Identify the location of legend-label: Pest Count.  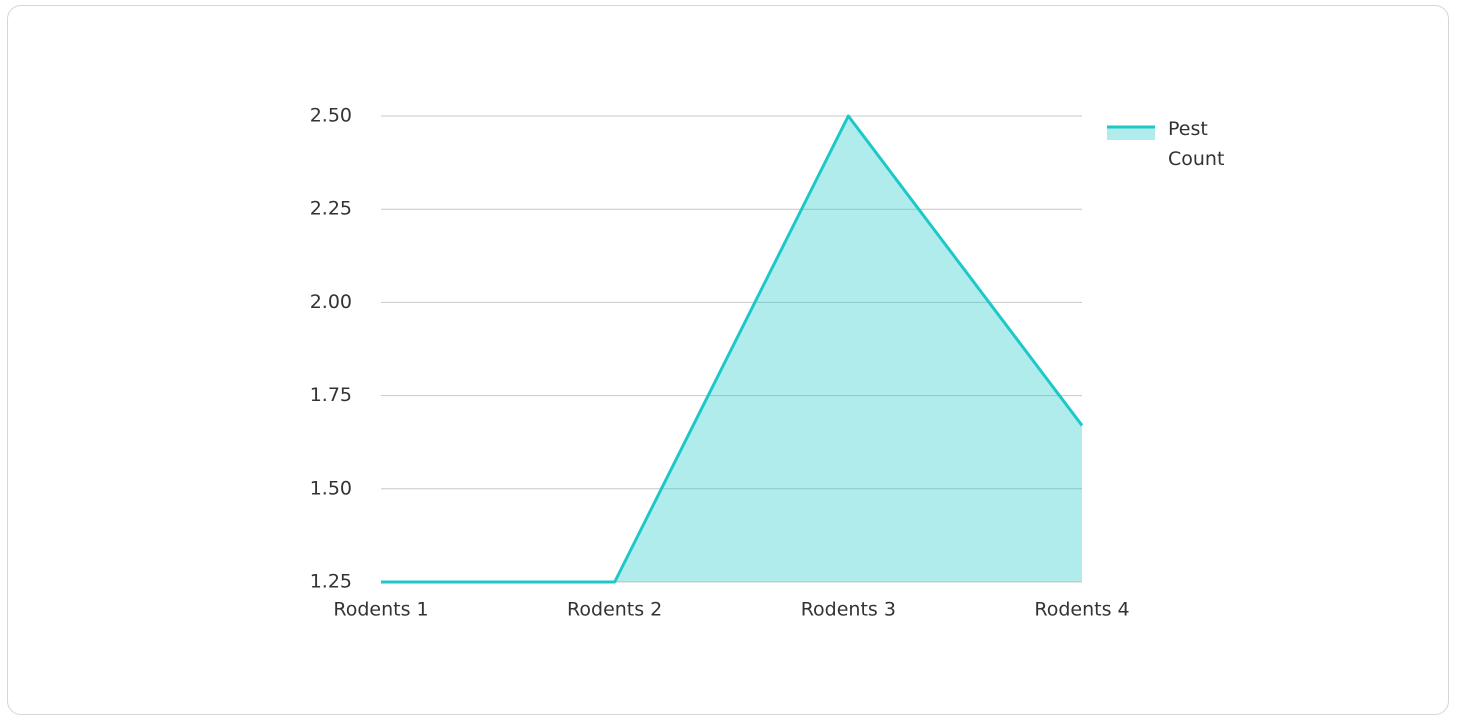
(1196, 144).